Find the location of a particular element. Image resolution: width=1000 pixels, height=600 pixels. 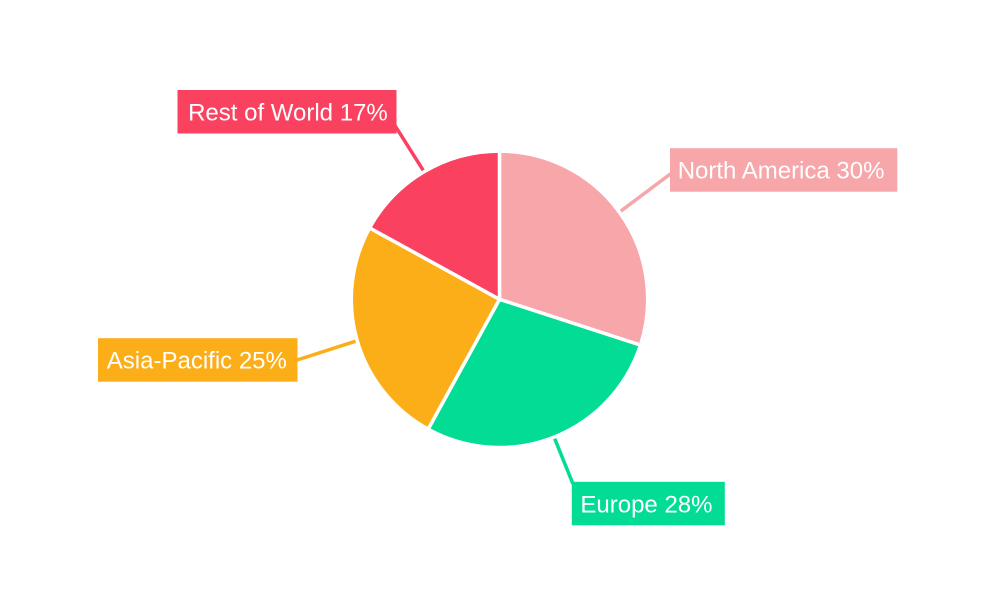

svg-text: Europe 28% is located at coordinates (646, 504).